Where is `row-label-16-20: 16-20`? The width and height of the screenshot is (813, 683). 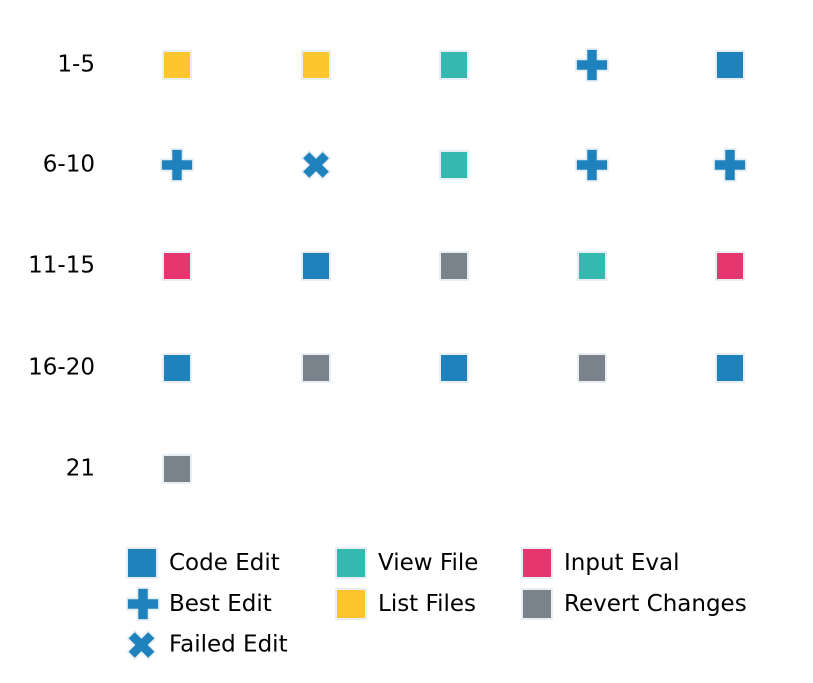
row-label-16-20: 16-20 is located at coordinates (61, 367).